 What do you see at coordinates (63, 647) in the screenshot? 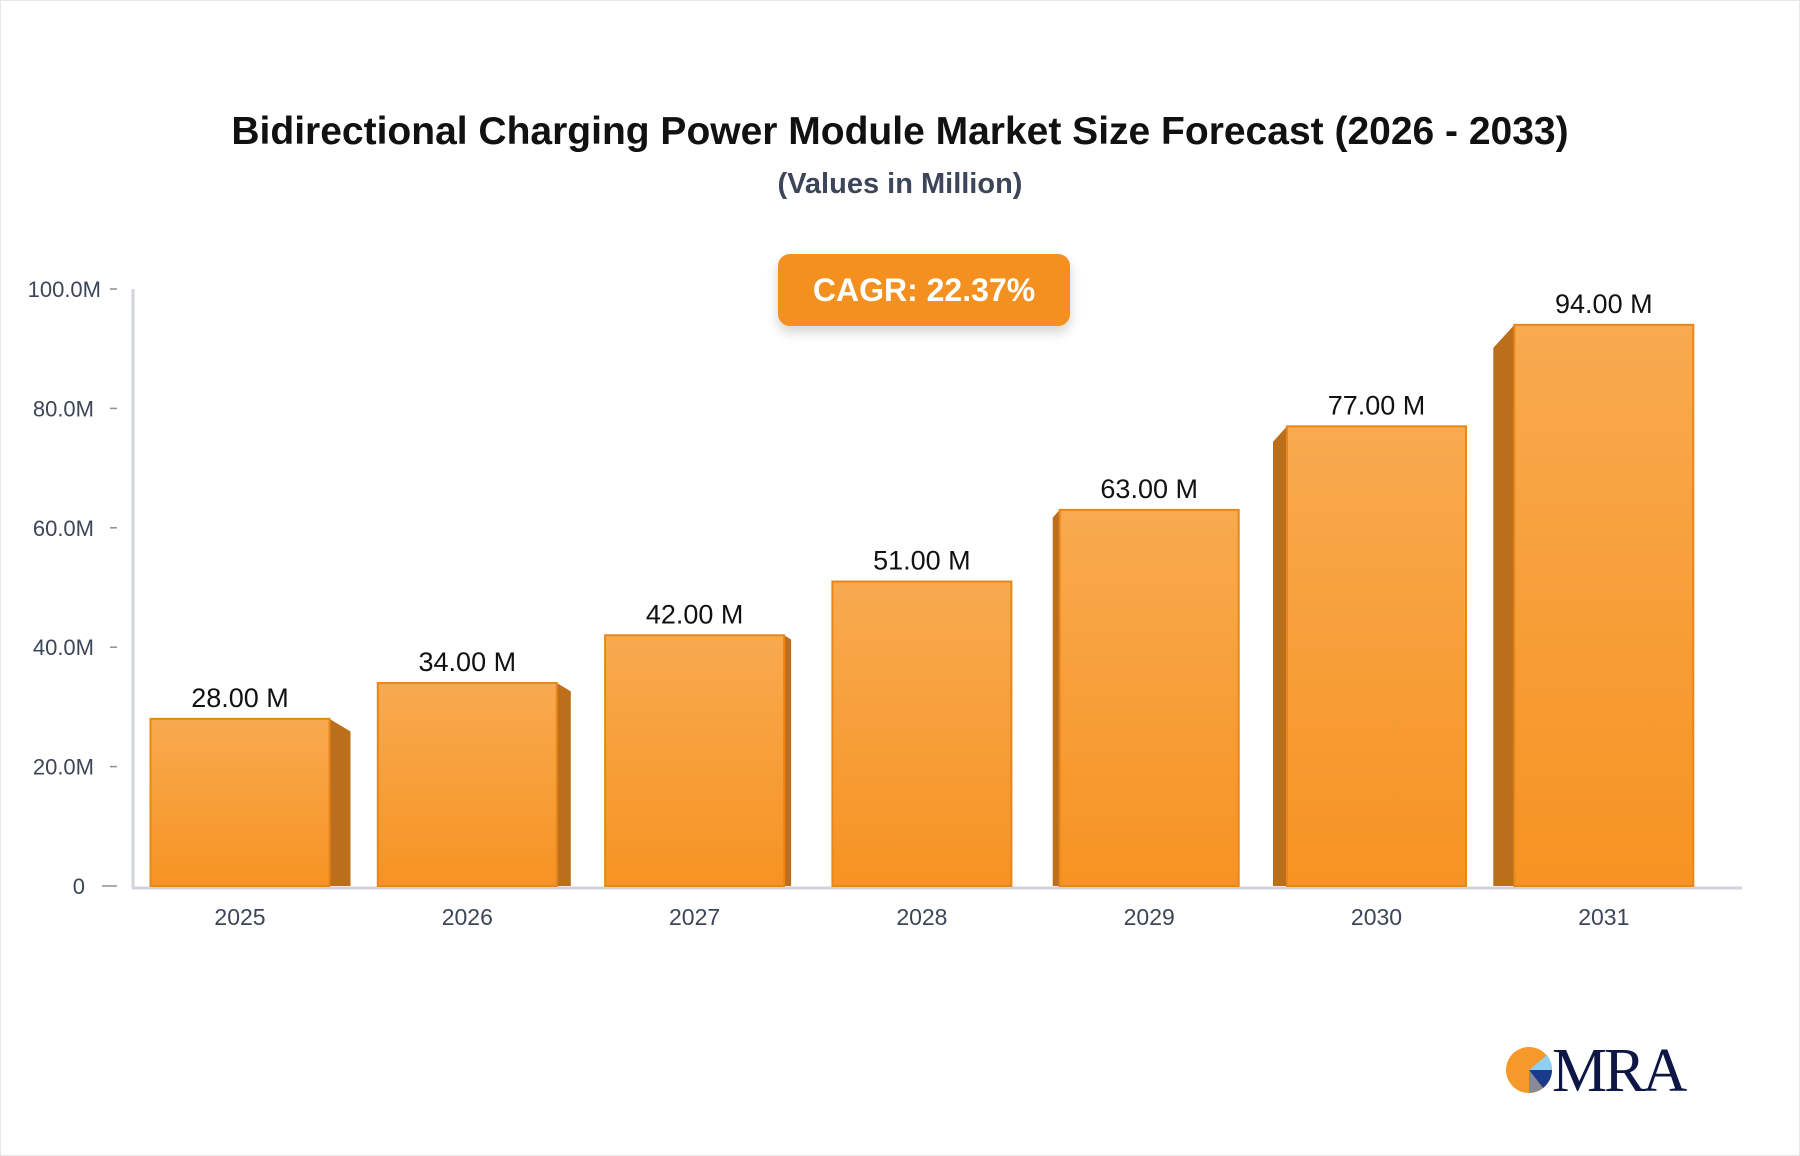
I see `y-tick-label: 40.0M` at bounding box center [63, 647].